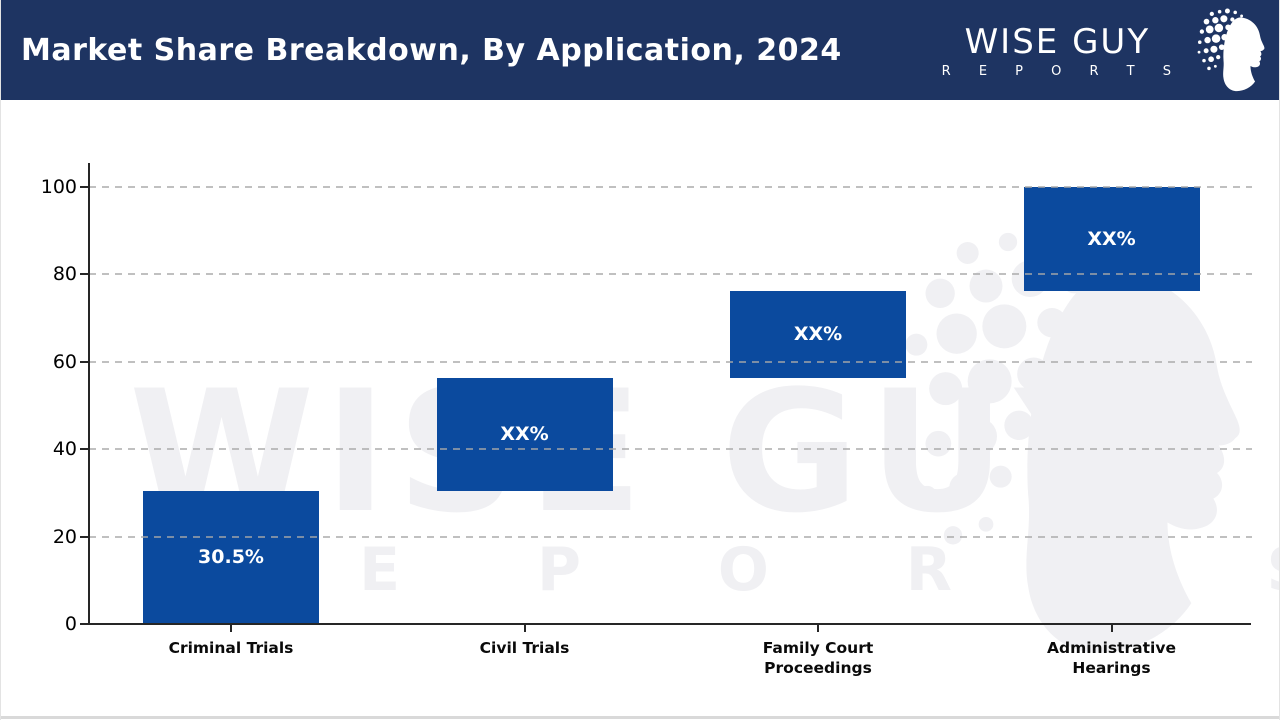 The height and width of the screenshot is (720, 1280). What do you see at coordinates (89, 394) in the screenshot?
I see `y-axis-spine` at bounding box center [89, 394].